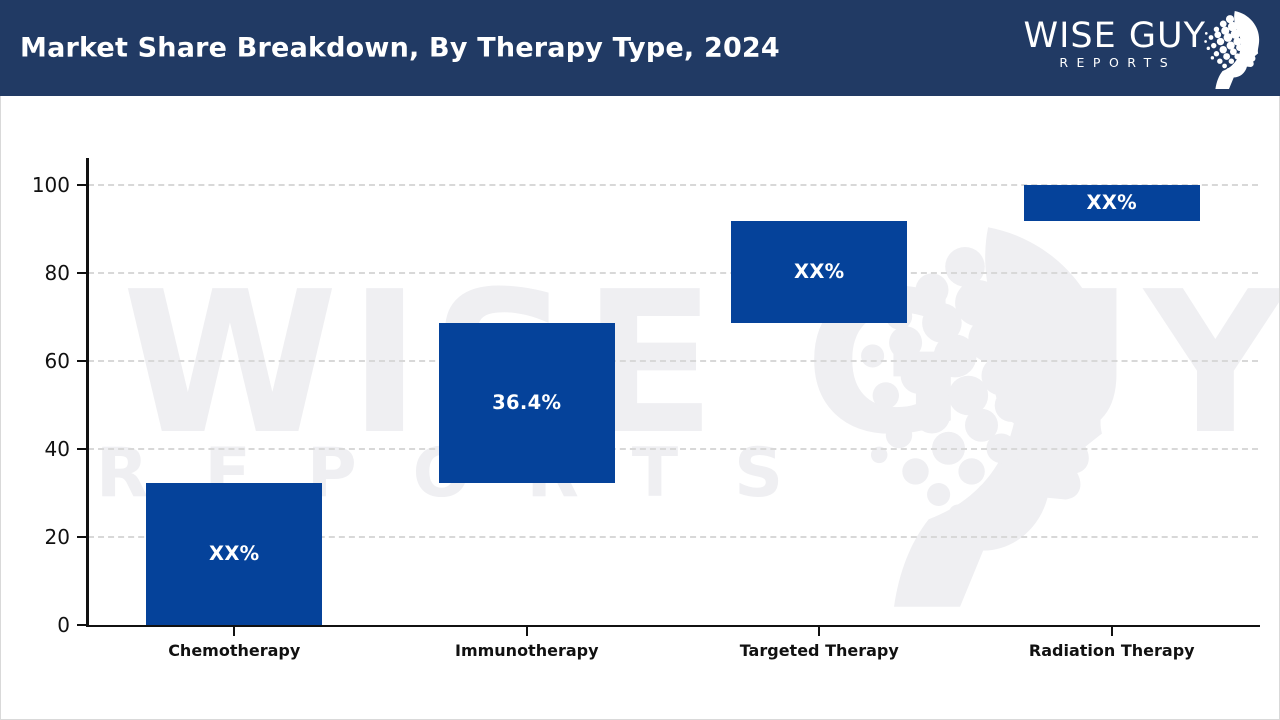 This screenshot has width=1280, height=720. What do you see at coordinates (57, 273) in the screenshot?
I see `y-axis-tick-label: 80` at bounding box center [57, 273].